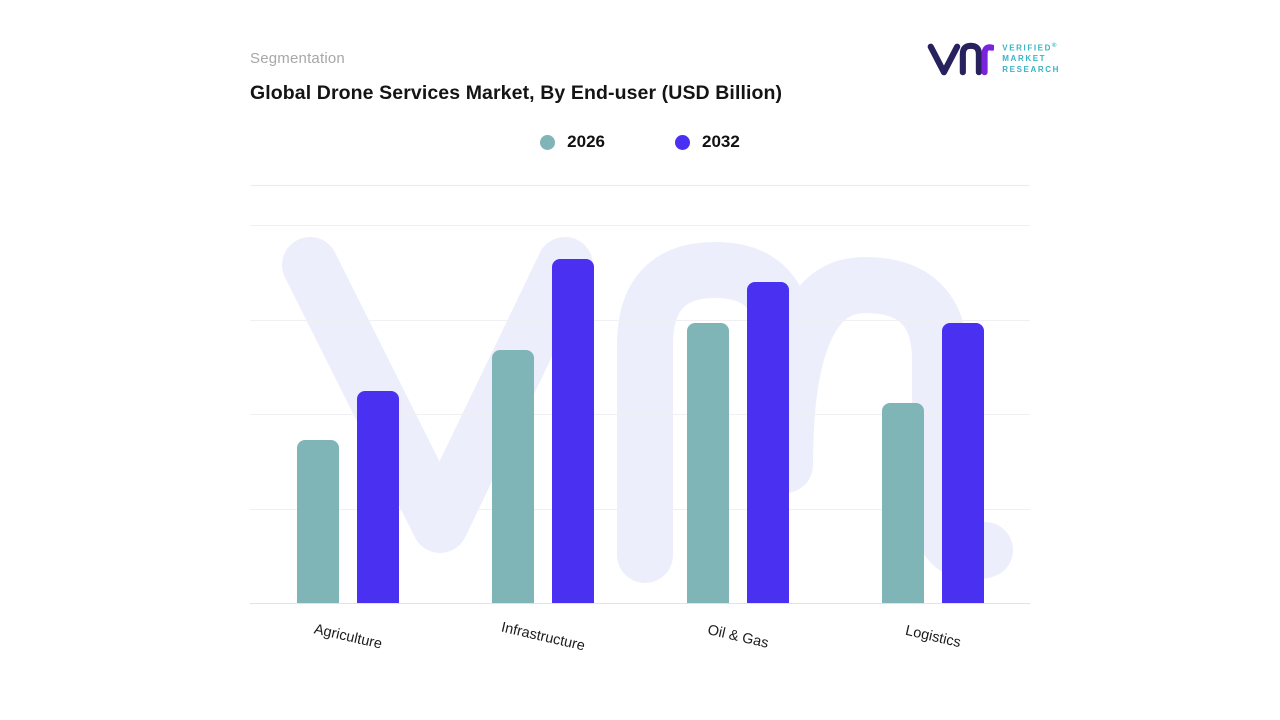  I want to click on legend-item-2032: 2032, so click(707, 142).